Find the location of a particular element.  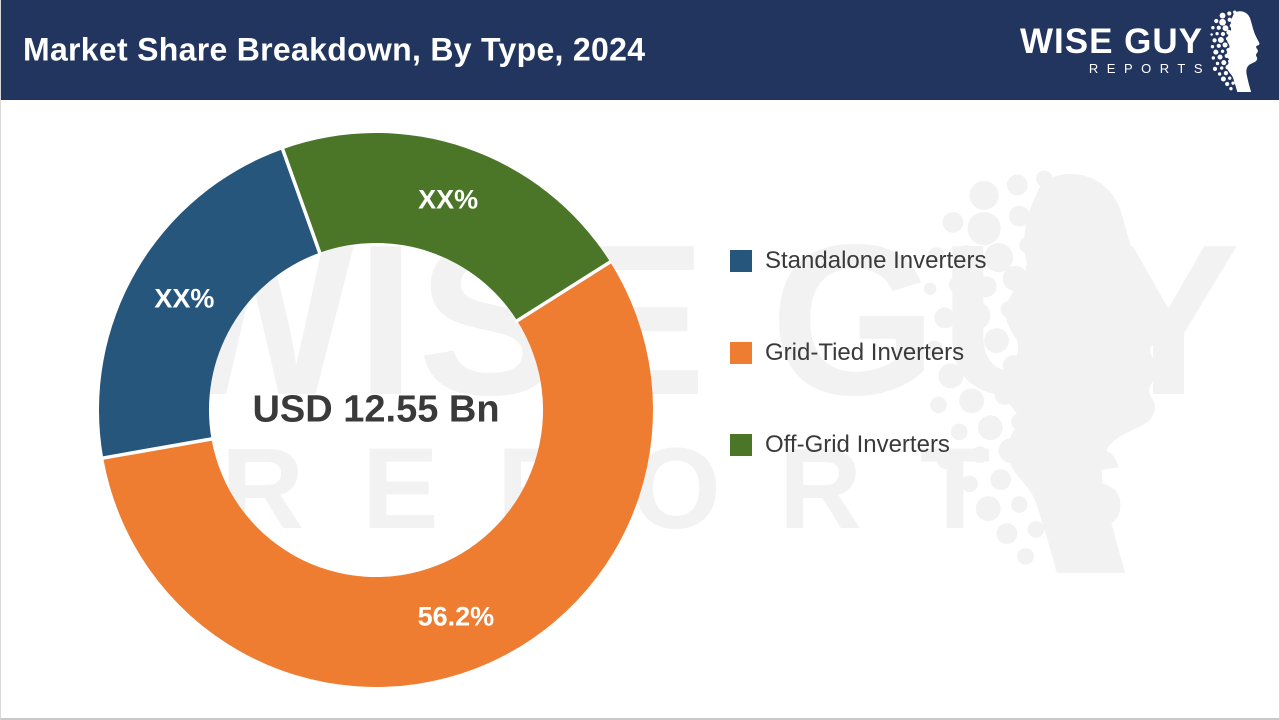

legend-swatch-standalone is located at coordinates (741, 261).